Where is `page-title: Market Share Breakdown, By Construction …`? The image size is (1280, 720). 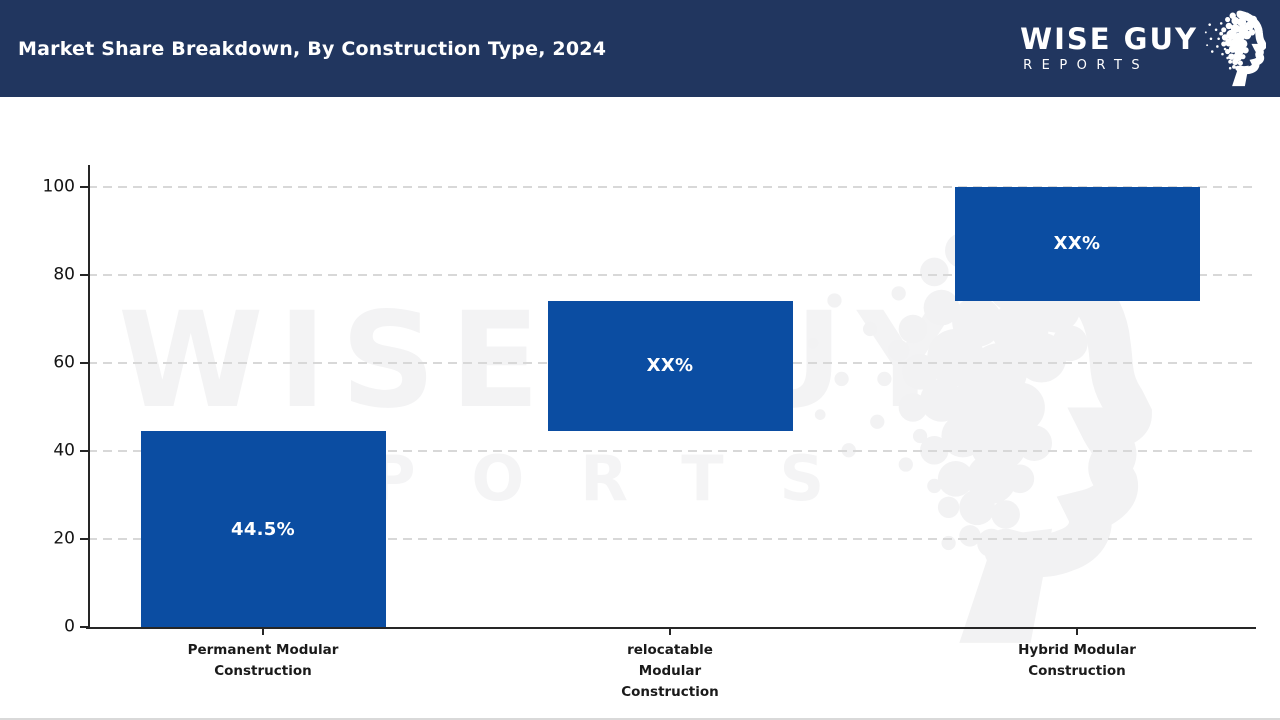 page-title: Market Share Breakdown, By Construction … is located at coordinates (312, 48).